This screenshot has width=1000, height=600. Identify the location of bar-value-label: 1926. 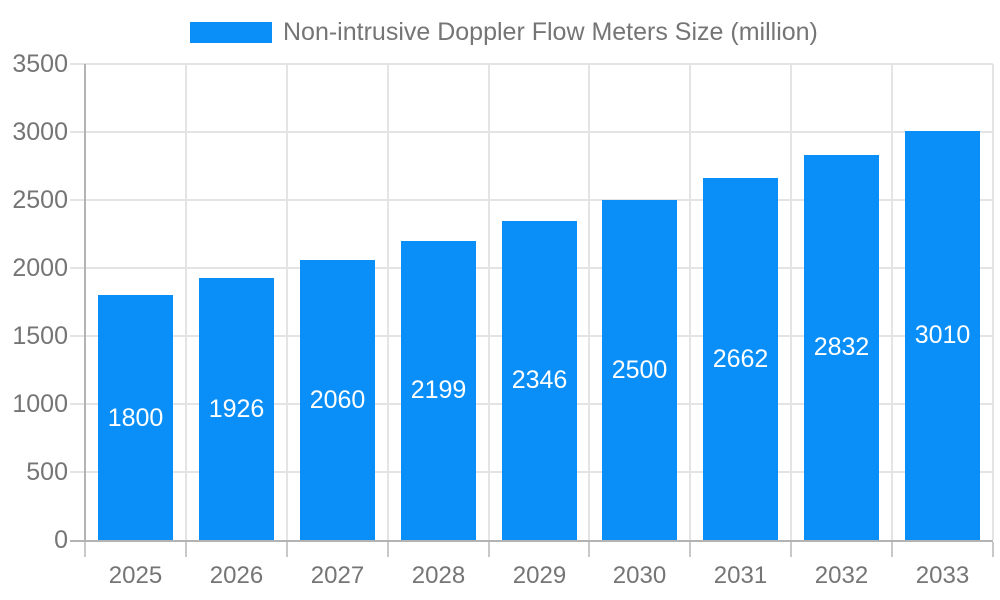
(236, 409).